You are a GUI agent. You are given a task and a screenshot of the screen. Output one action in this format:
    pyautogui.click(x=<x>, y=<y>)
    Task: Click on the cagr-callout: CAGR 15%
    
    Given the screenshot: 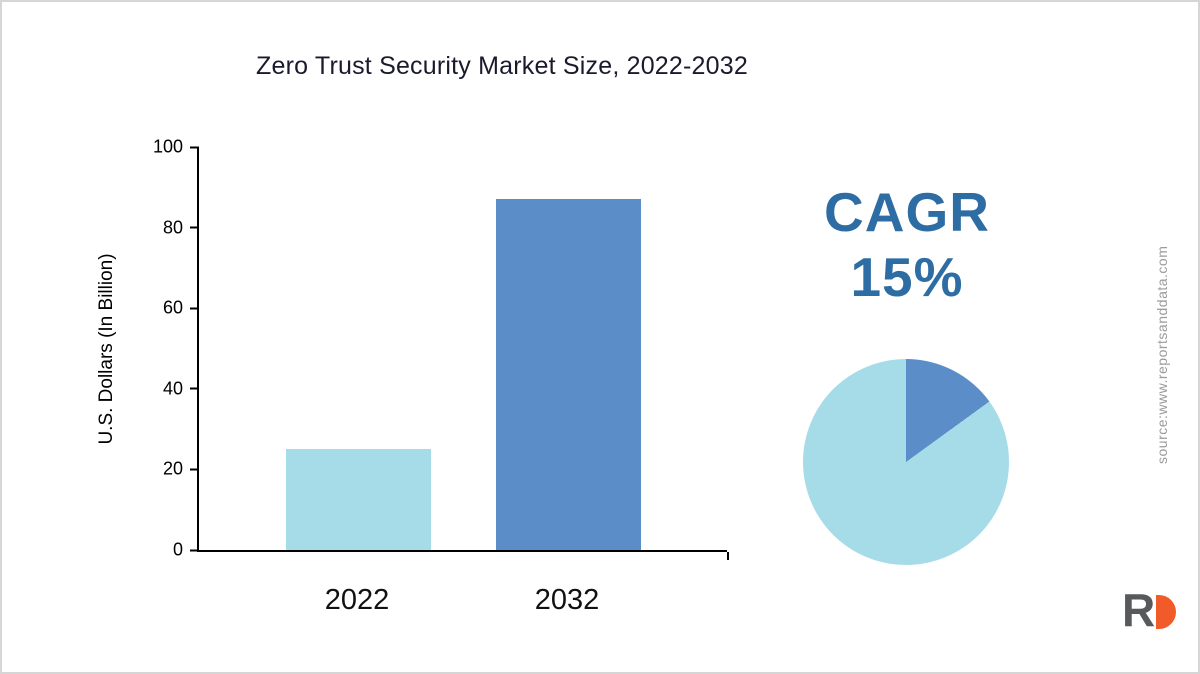 What is the action you would take?
    pyautogui.click(x=907, y=245)
    